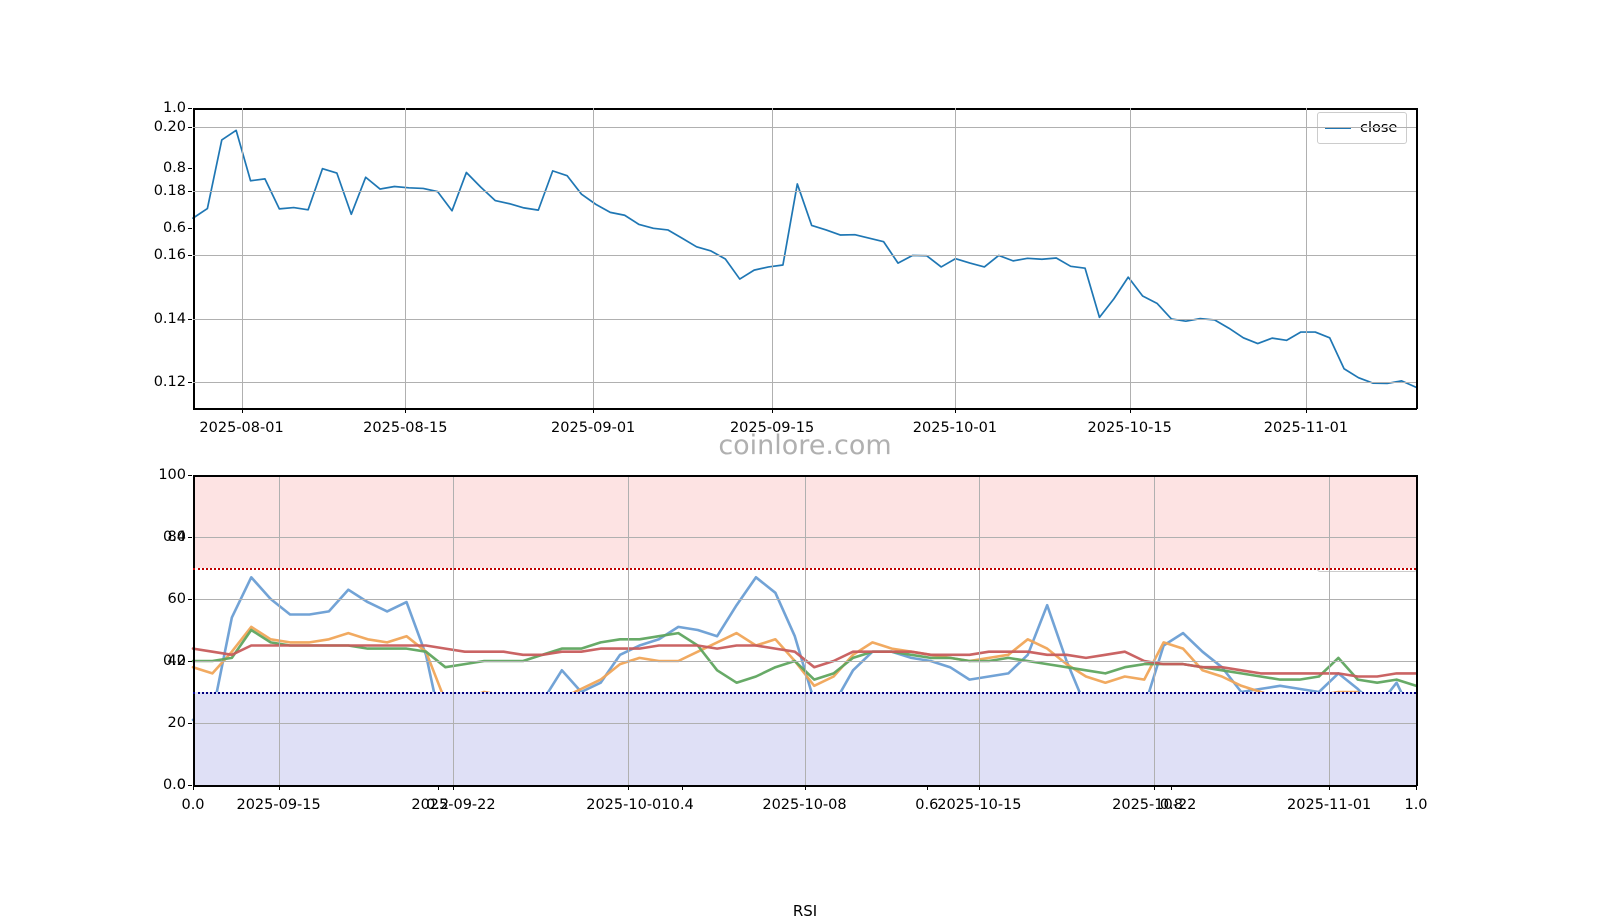 This screenshot has width=1600, height=920. What do you see at coordinates (593, 428) in the screenshot?
I see `price-xtick-label: 2025-09-01` at bounding box center [593, 428].